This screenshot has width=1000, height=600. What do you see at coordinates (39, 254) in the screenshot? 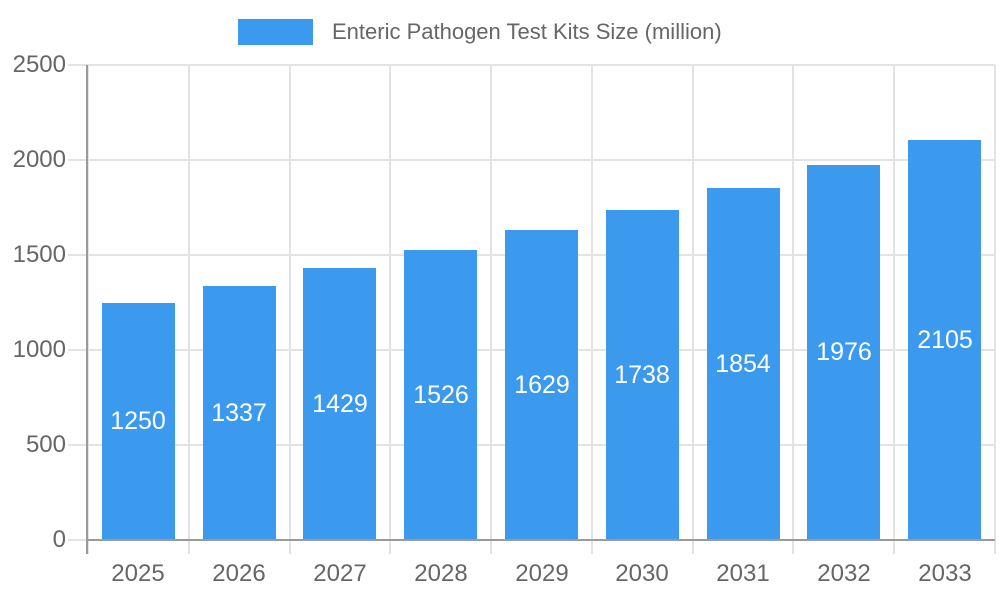
I see `y-axis-tick-label: 1500` at bounding box center [39, 254].